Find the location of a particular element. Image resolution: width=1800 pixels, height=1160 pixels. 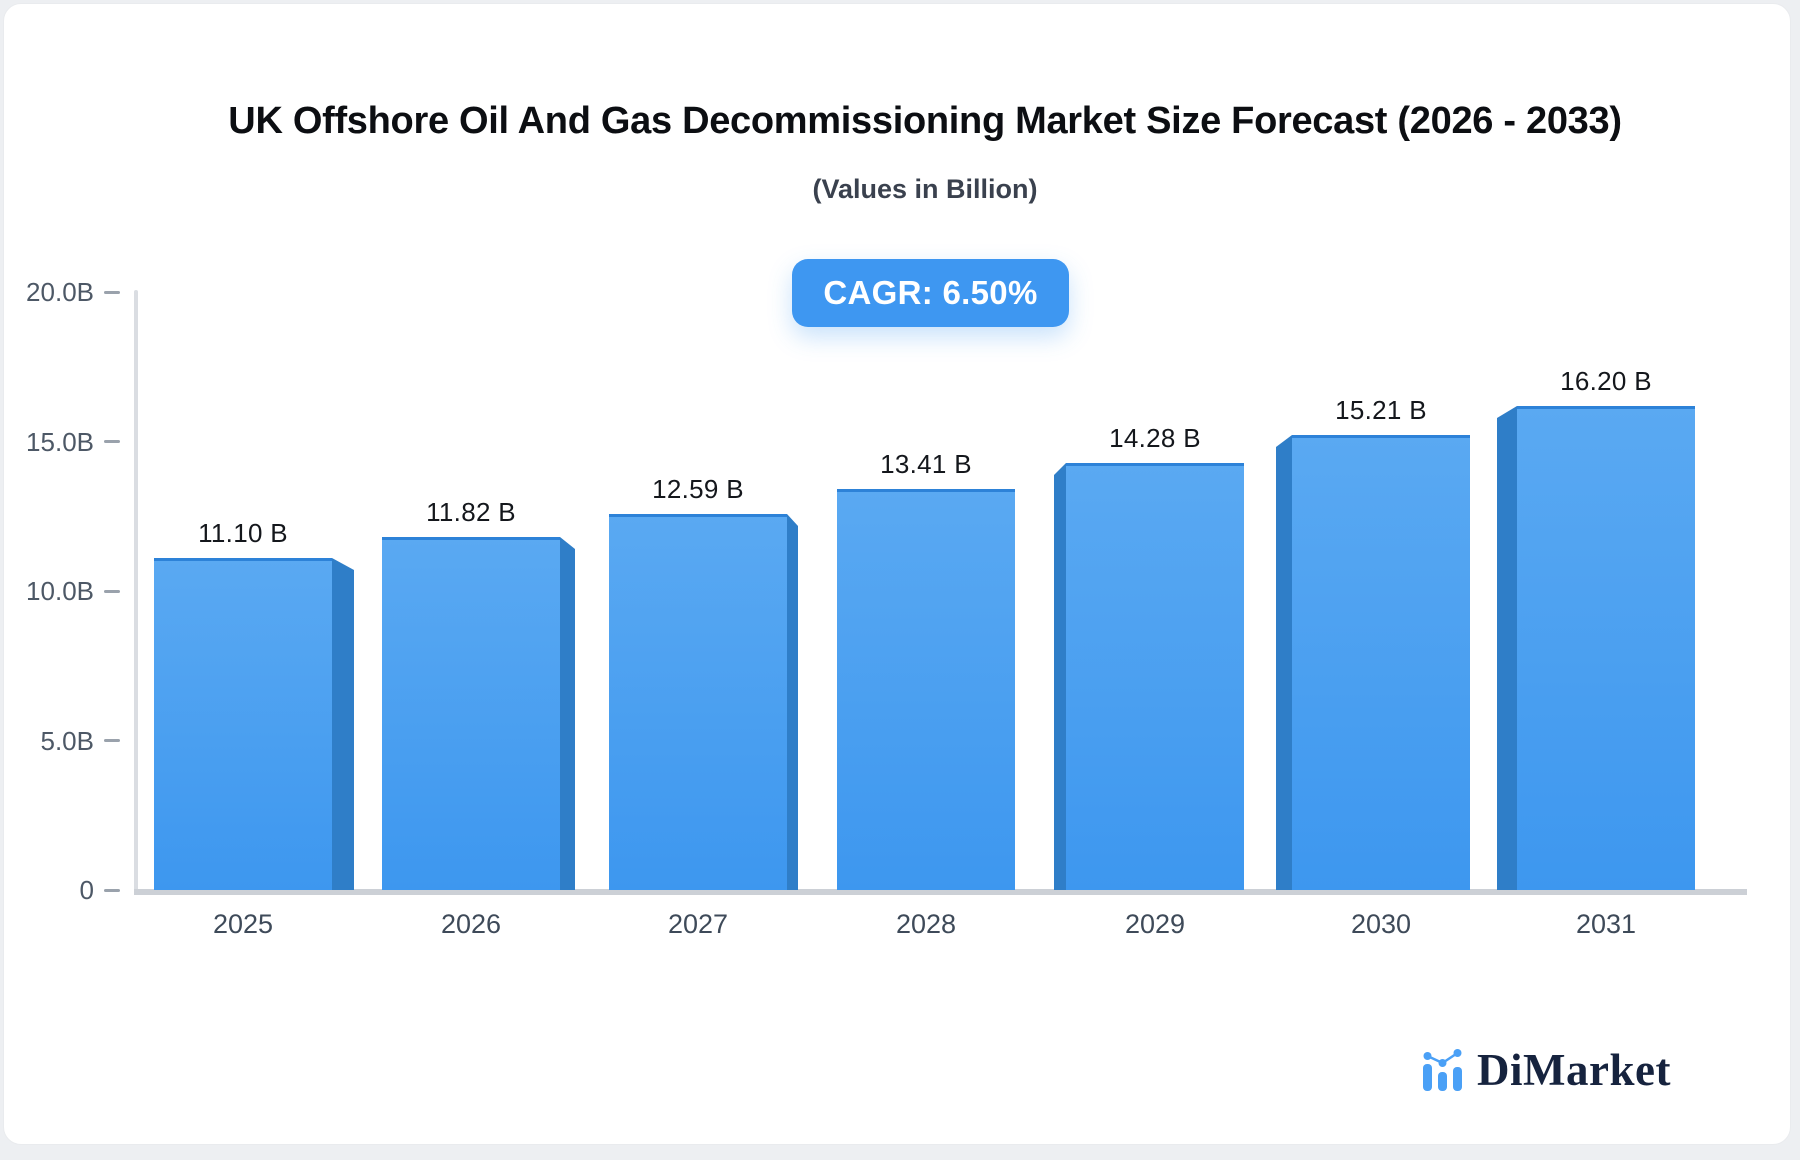

cagr-badge: CAGR: 6.50% is located at coordinates (930, 293).